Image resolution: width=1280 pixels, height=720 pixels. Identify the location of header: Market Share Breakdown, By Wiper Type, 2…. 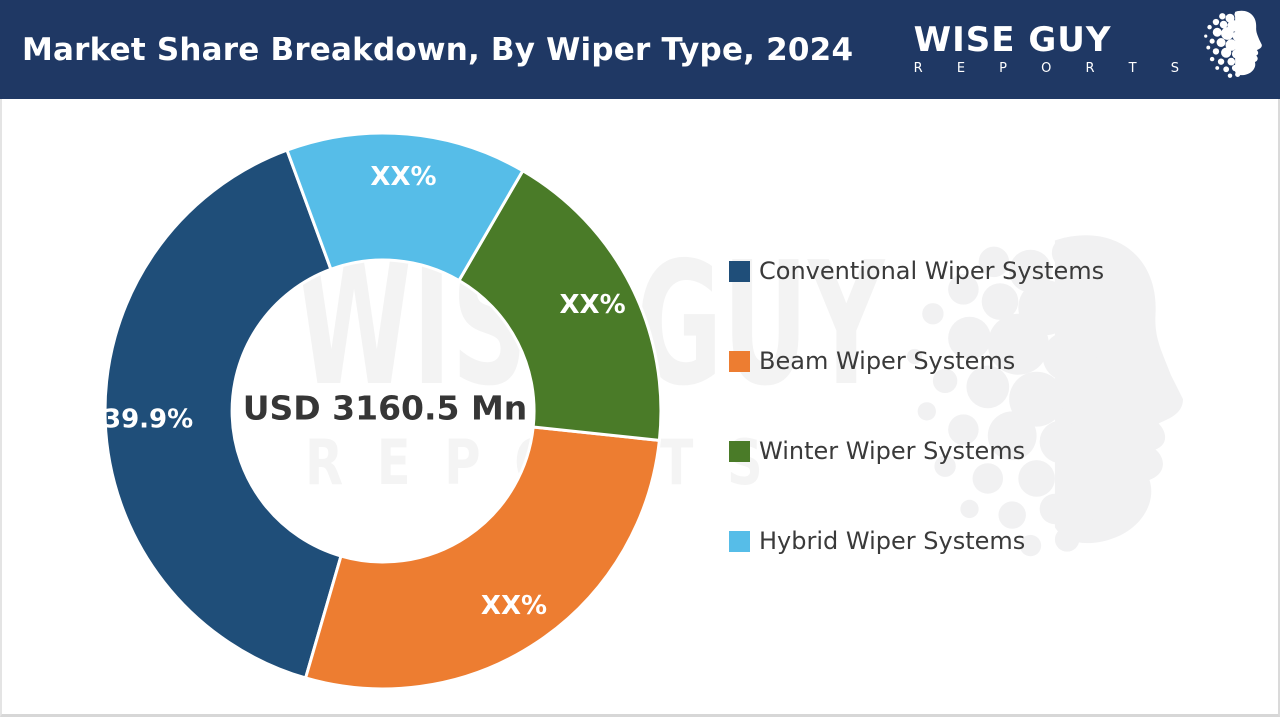
(640, 49).